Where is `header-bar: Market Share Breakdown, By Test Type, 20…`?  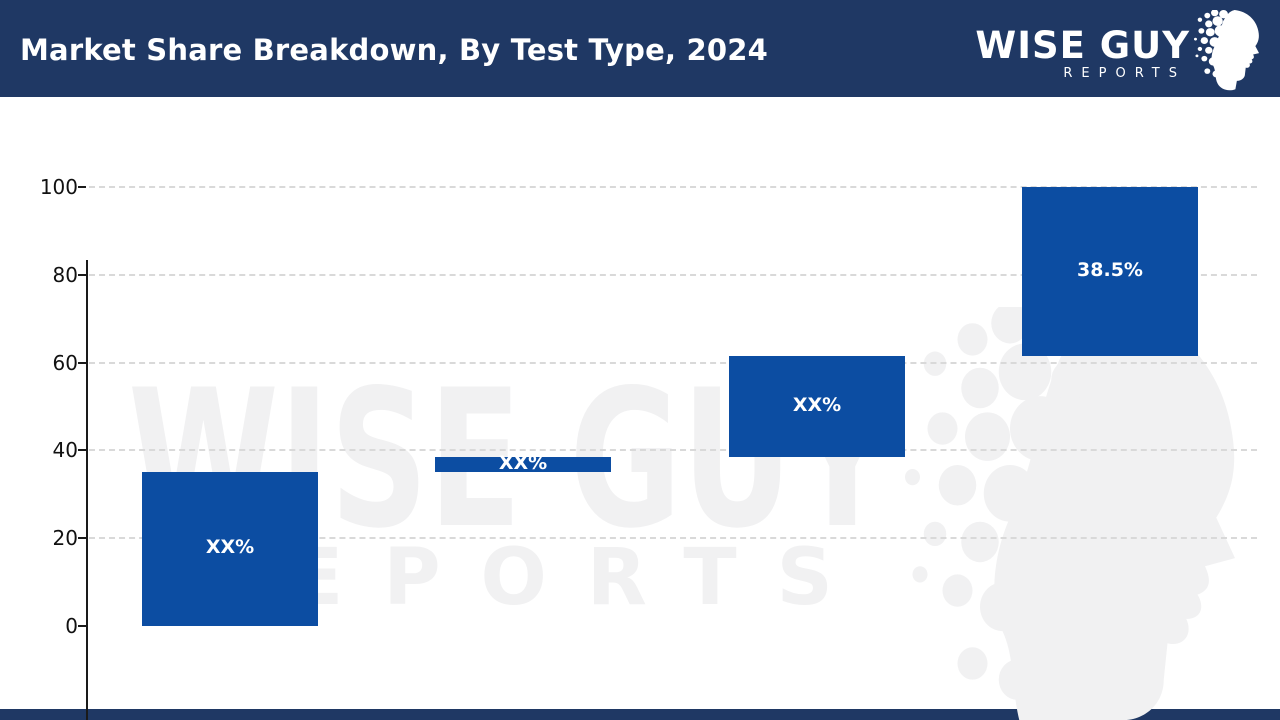 header-bar: Market Share Breakdown, By Test Type, 20… is located at coordinates (640, 48).